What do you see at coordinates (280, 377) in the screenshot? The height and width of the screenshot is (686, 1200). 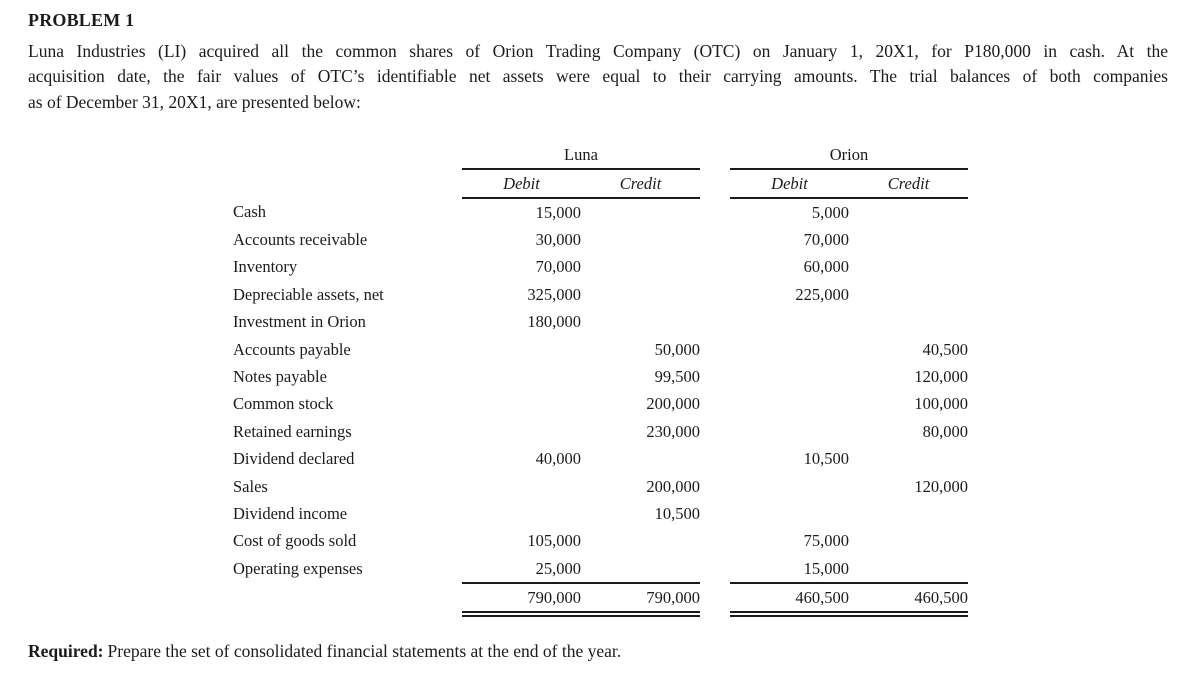 I see `account-label: Notes payable` at bounding box center [280, 377].